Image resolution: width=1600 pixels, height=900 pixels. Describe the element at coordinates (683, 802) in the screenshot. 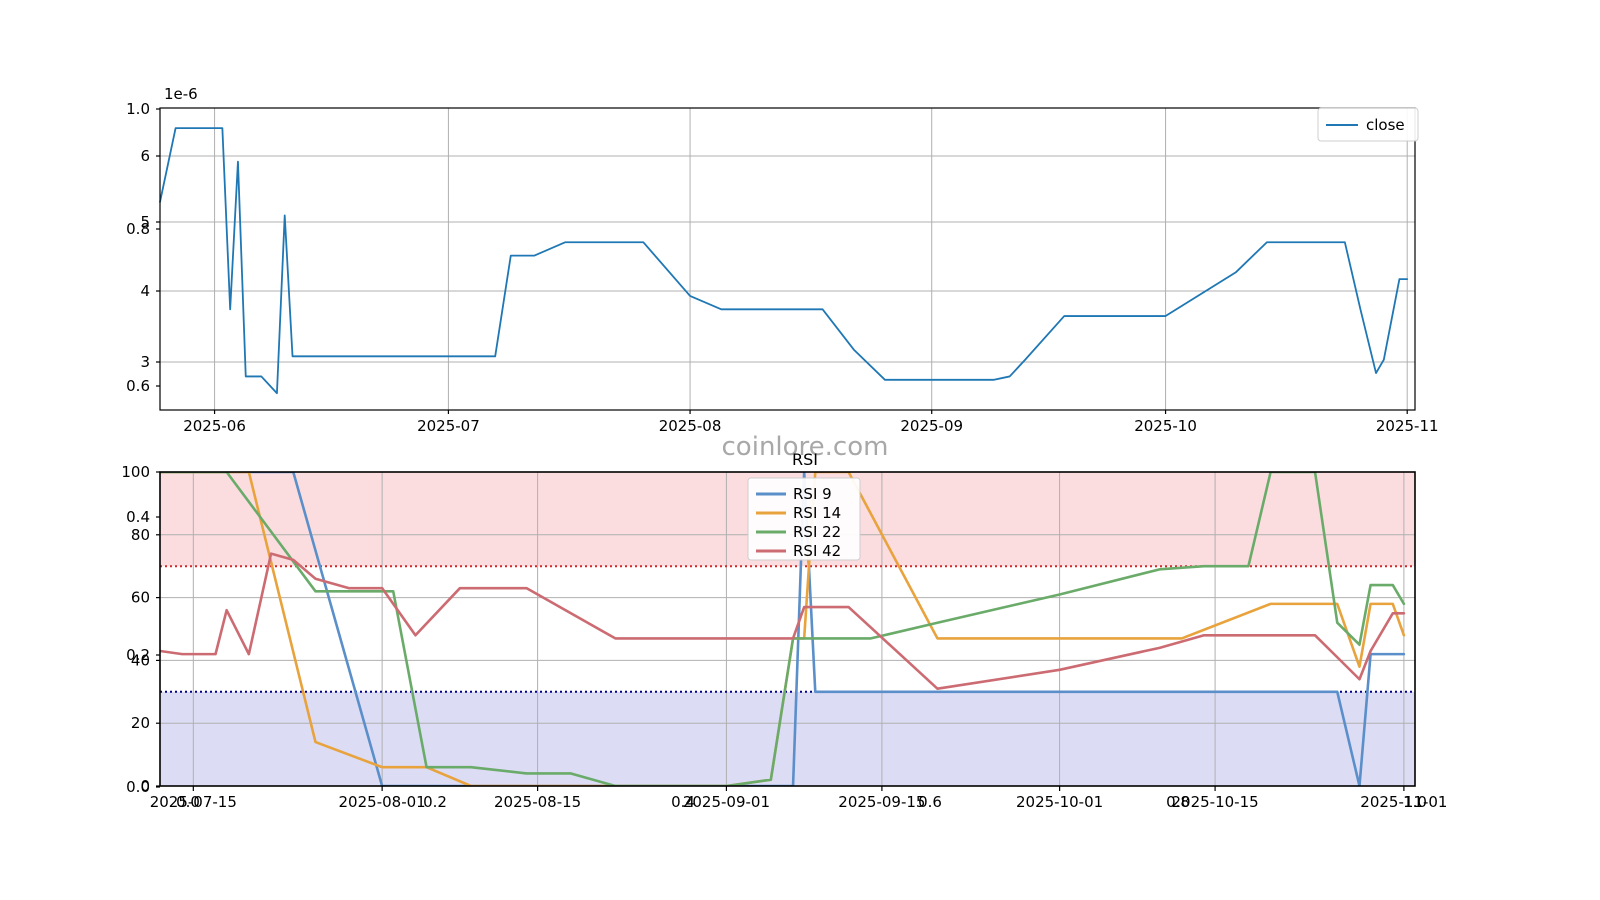

I see `rsi-x-tick-secondary: 0.4` at that location.